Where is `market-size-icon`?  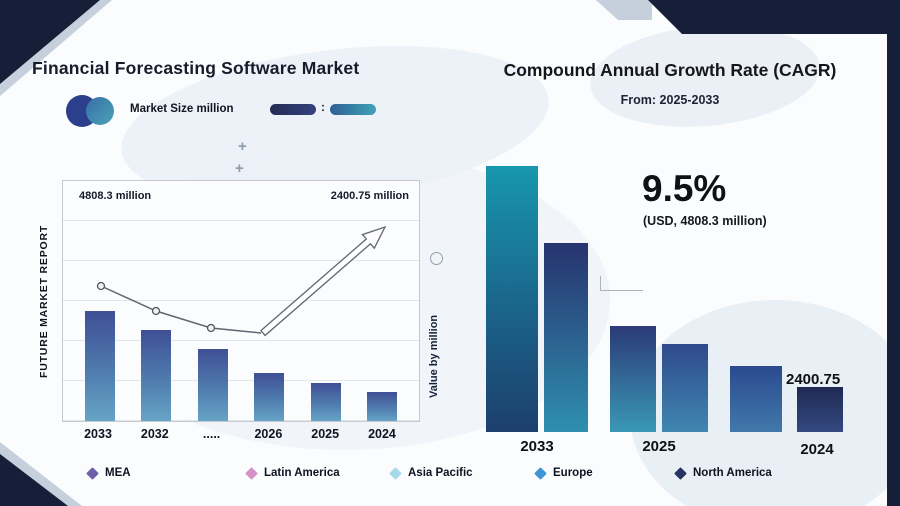 market-size-icon is located at coordinates (94, 111).